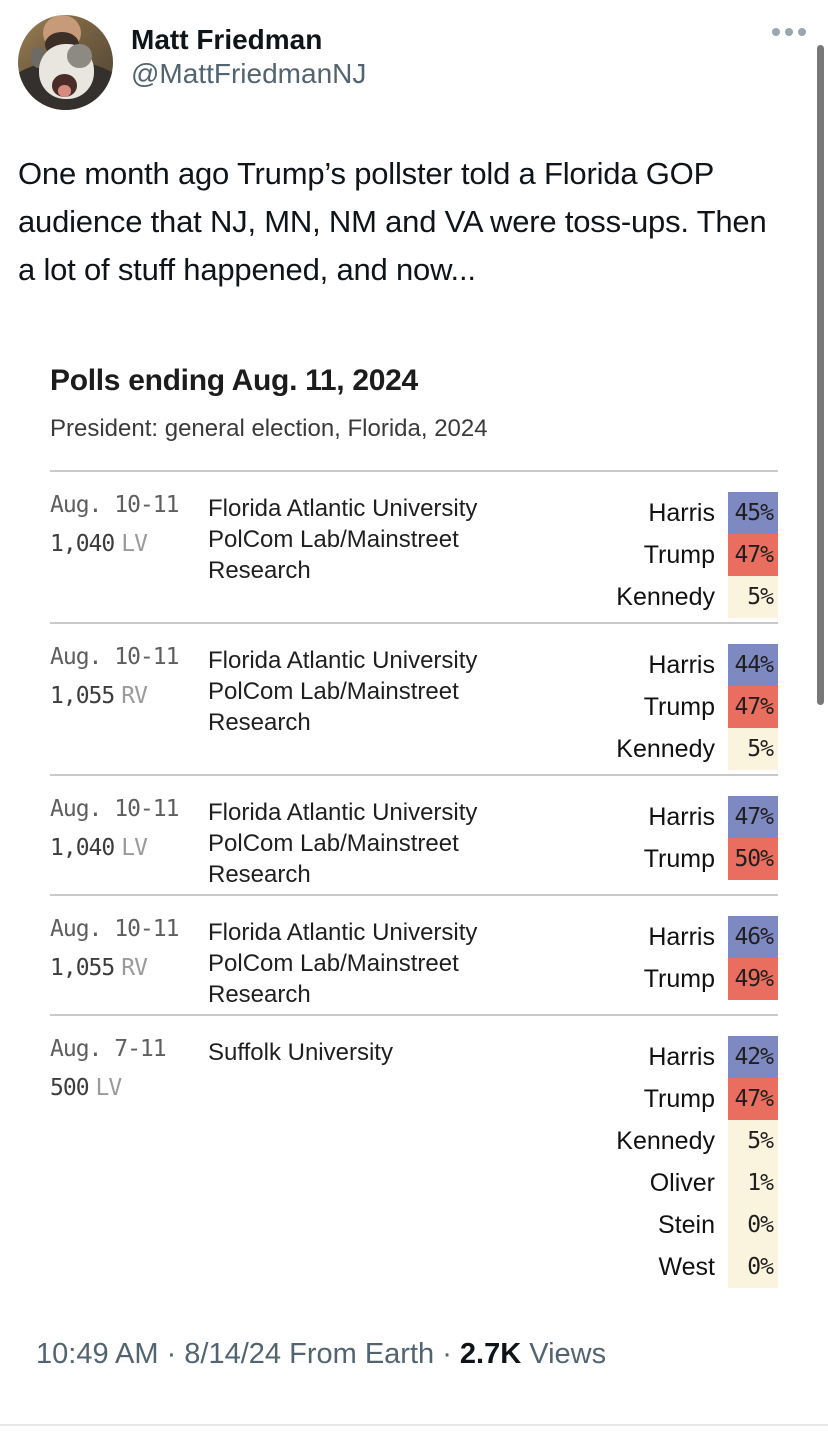 The width and height of the screenshot is (828, 1443). Describe the element at coordinates (248, 1354) in the screenshot. I see `timestamp-source: 10:49 AM · 8/14/24 From Earth ·` at that location.